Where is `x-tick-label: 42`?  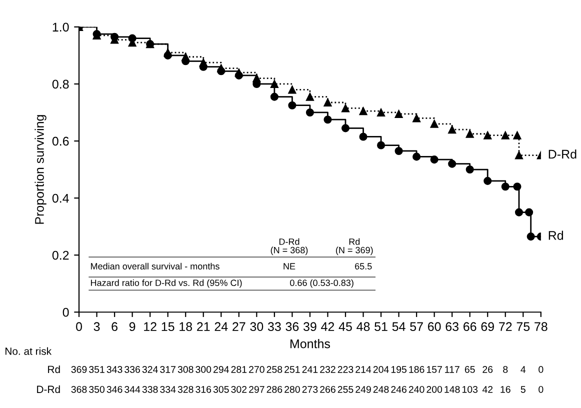 x-tick-label: 42 is located at coordinates (327, 326).